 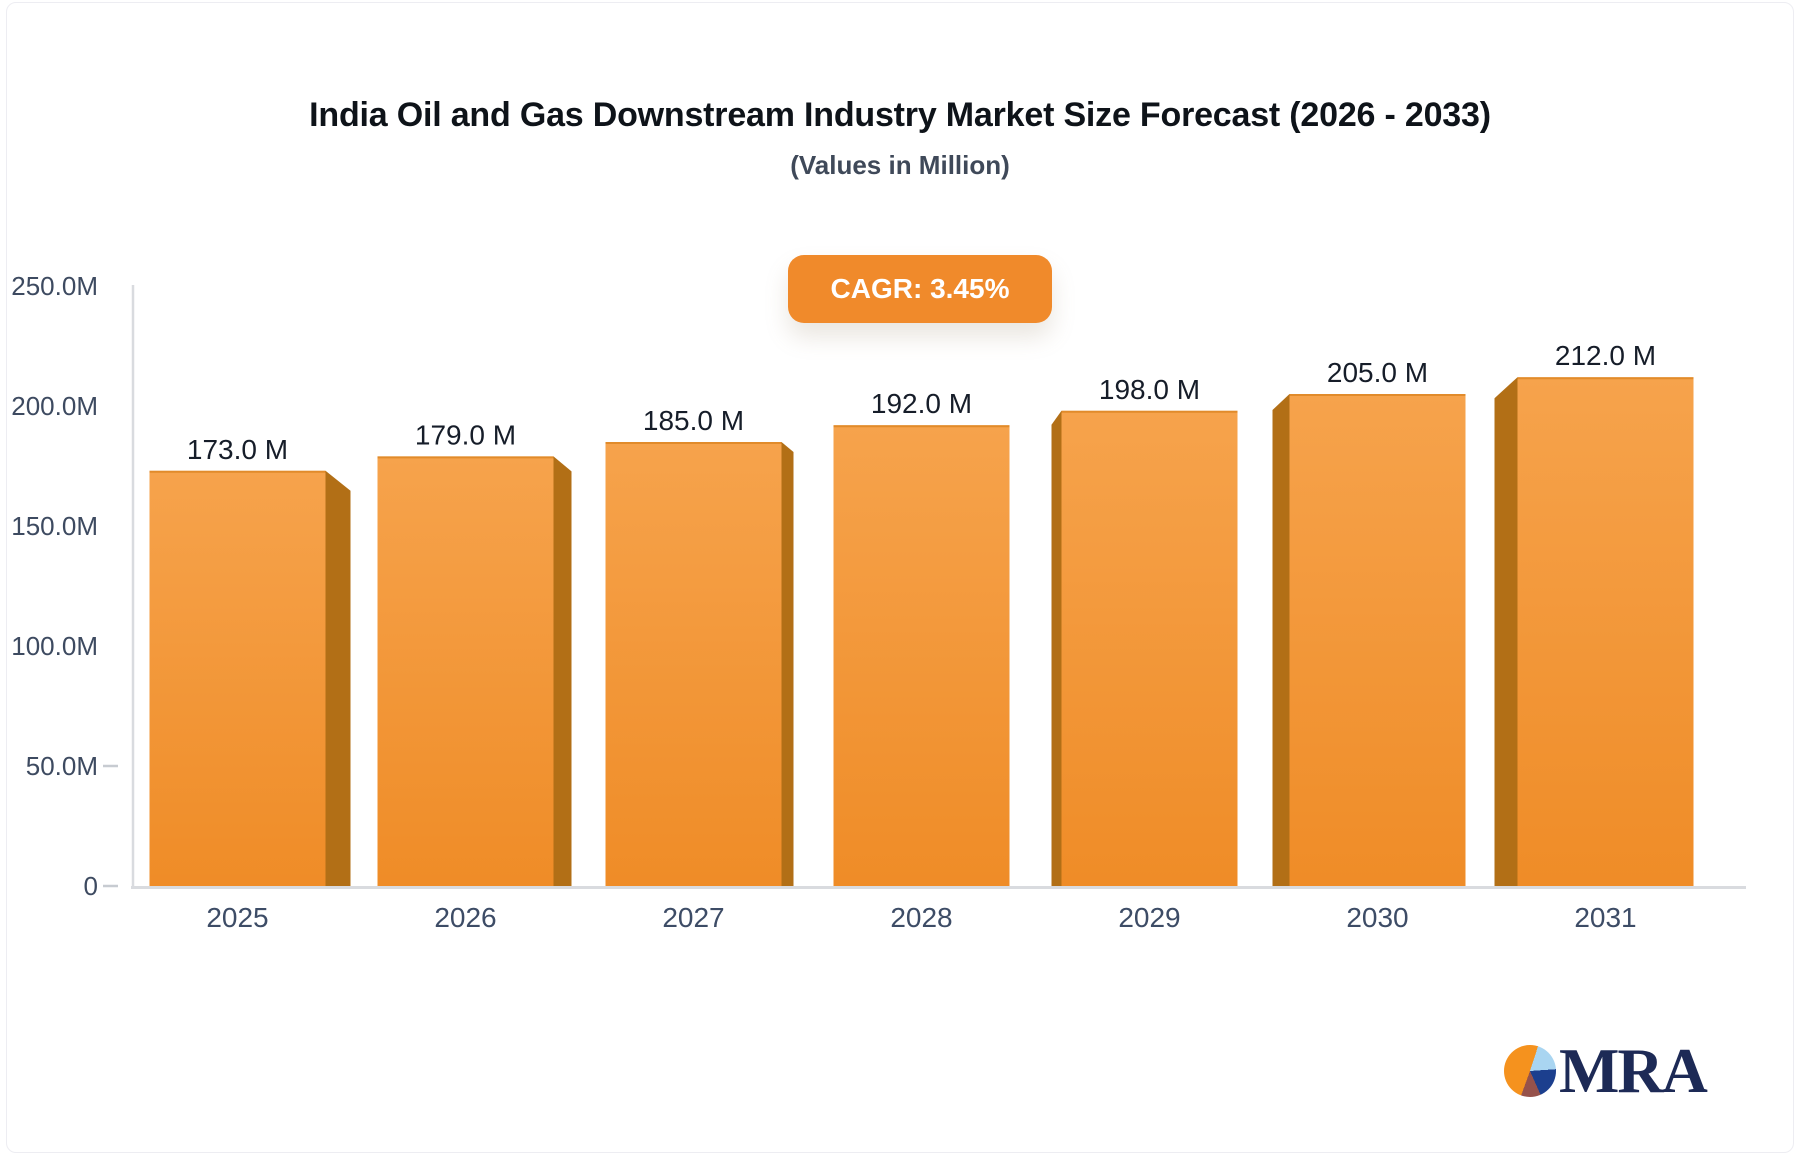 I want to click on bar-value-label: 212.0 M, so click(x=1605, y=355).